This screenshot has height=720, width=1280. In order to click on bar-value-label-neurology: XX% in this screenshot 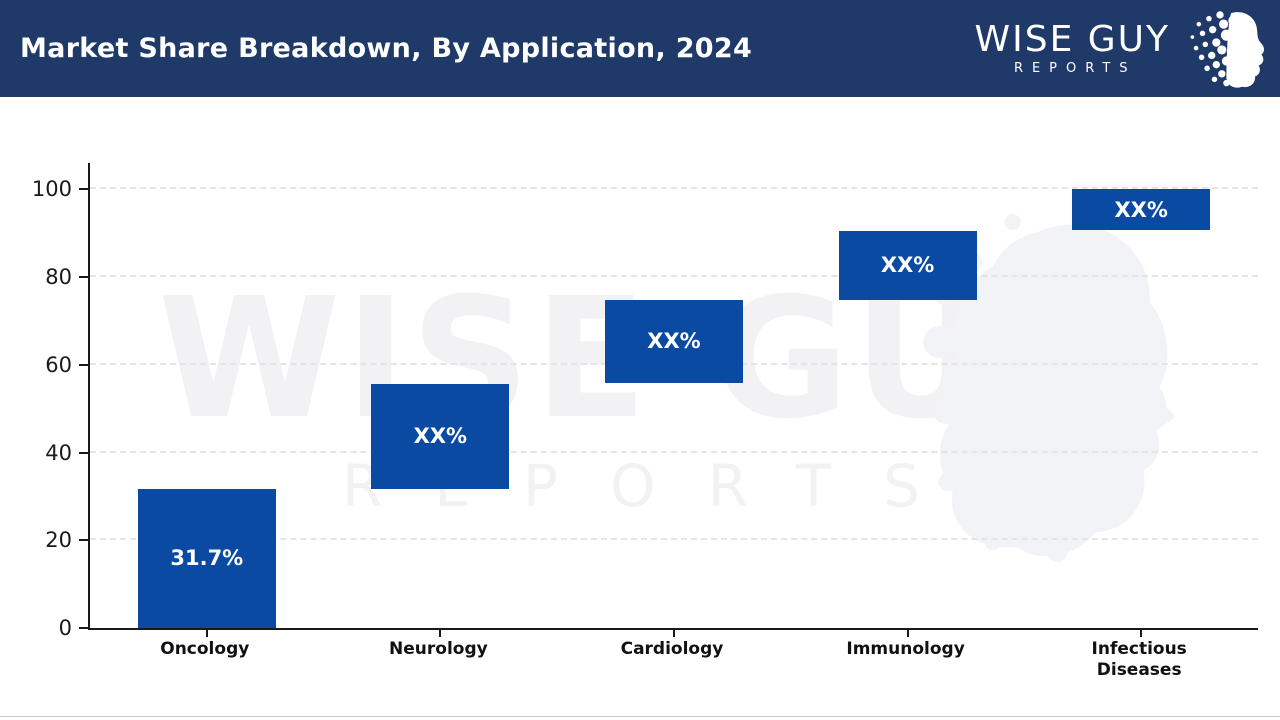, I will do `click(440, 436)`.